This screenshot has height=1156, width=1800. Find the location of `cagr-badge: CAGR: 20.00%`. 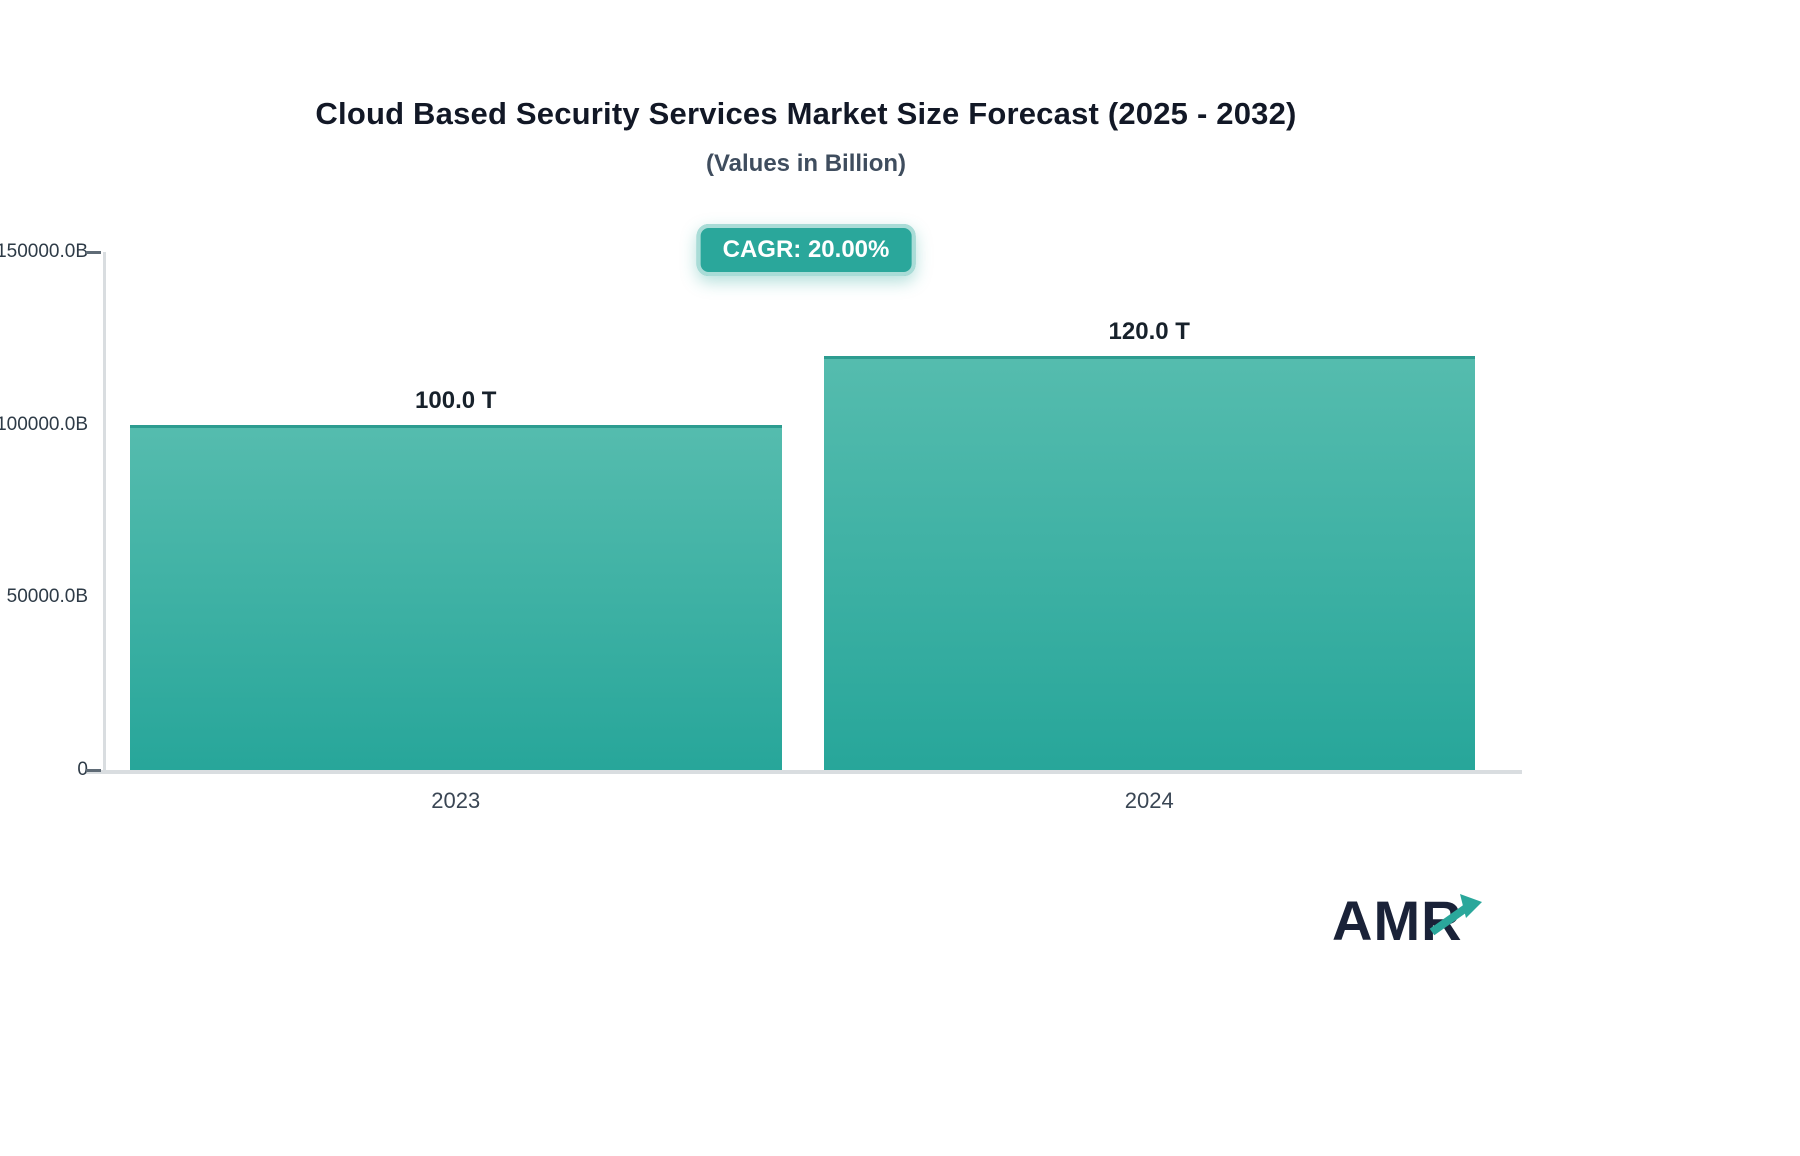

cagr-badge: CAGR: 20.00% is located at coordinates (806, 250).